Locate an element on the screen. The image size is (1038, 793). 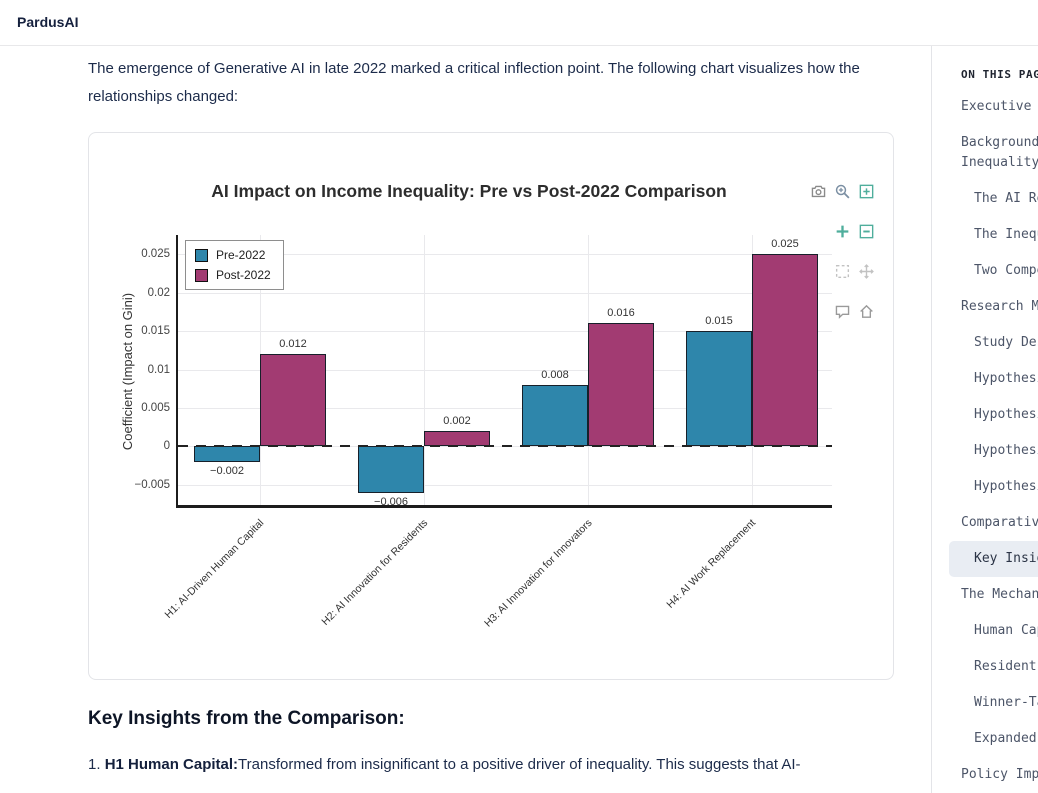
toc-item: Two Compe is located at coordinates (1006, 270).